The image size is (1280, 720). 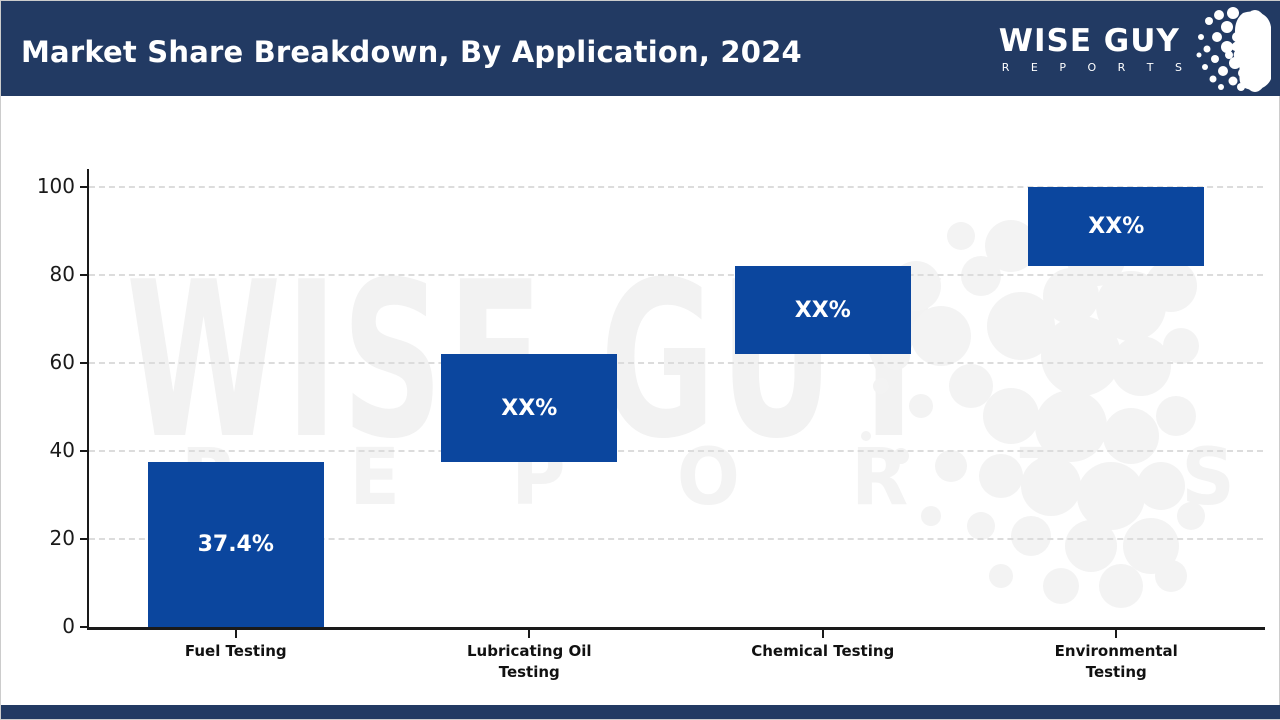 I want to click on y-axis-tick-label: 20, so click(x=62, y=538).